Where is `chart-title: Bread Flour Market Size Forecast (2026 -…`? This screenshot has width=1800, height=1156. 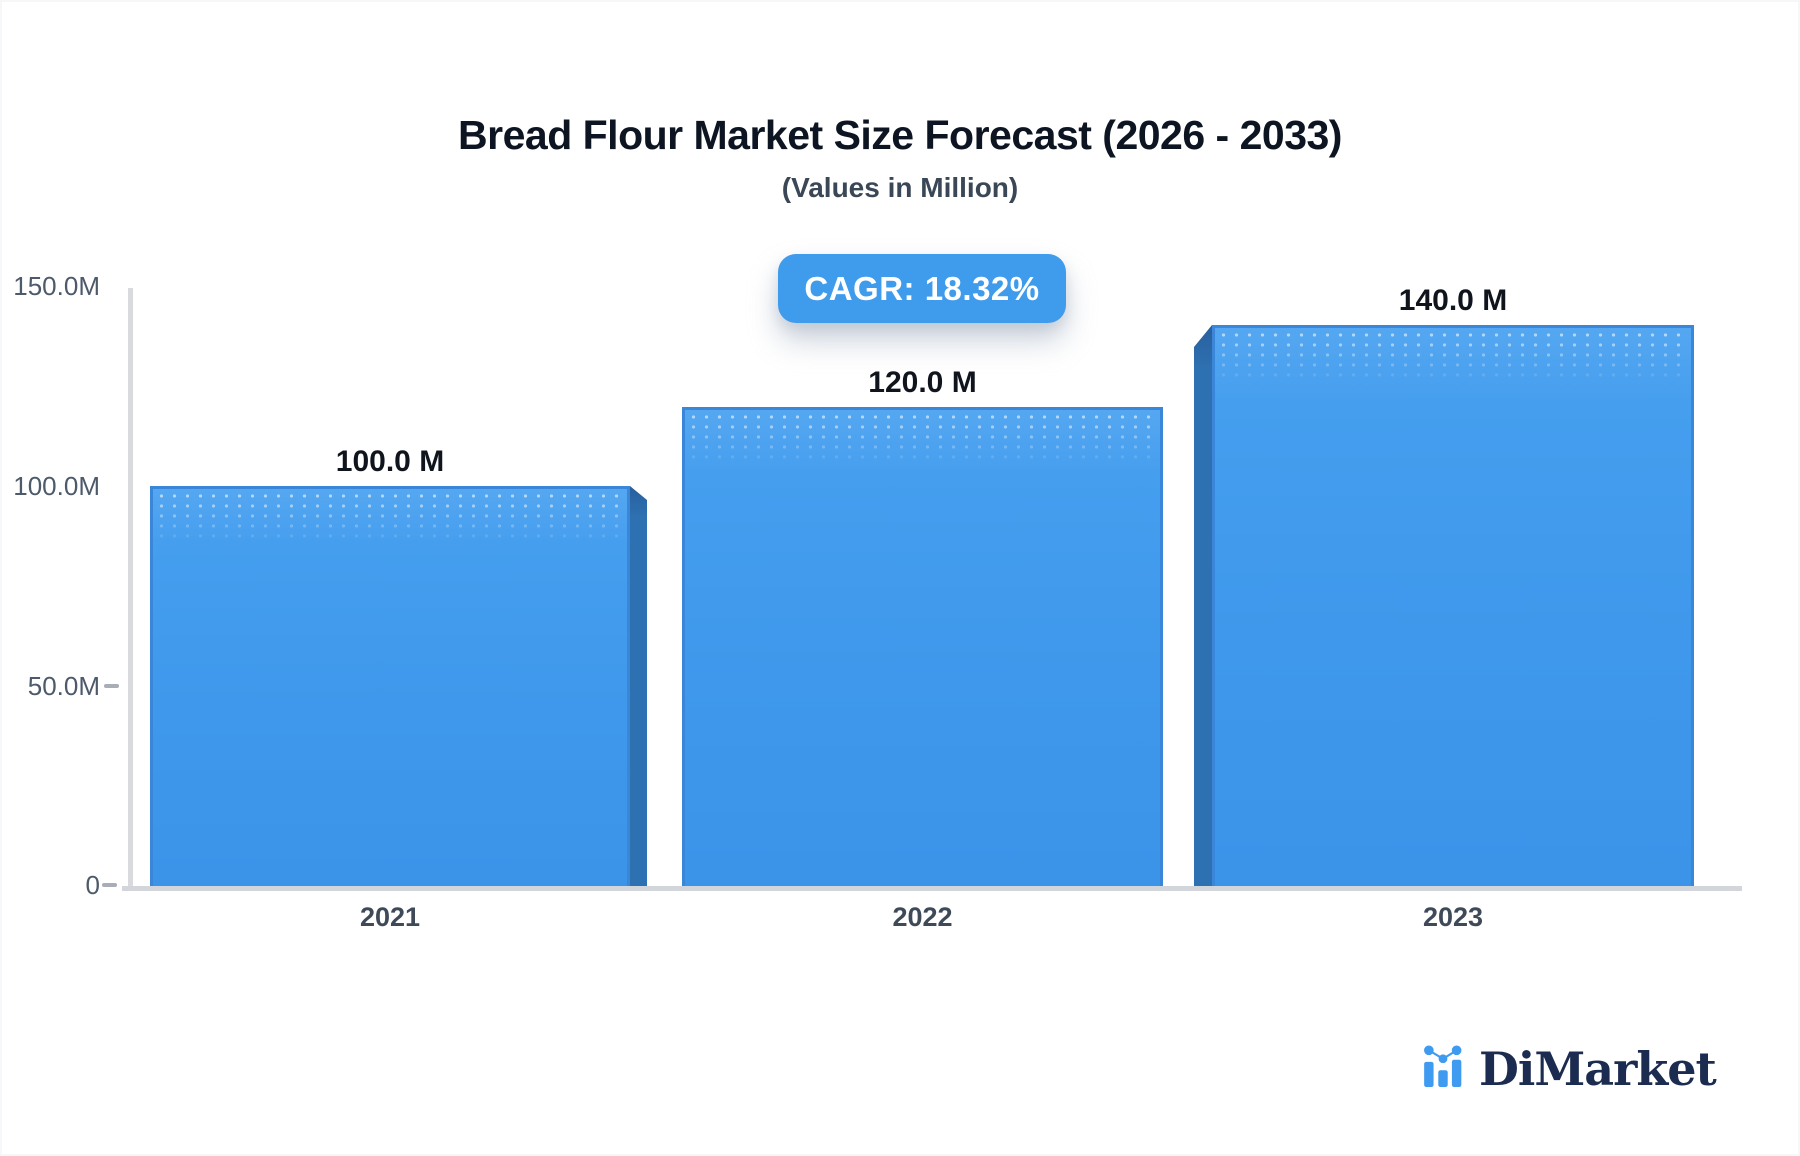 chart-title: Bread Flour Market Size Forecast (2026 -… is located at coordinates (900, 135).